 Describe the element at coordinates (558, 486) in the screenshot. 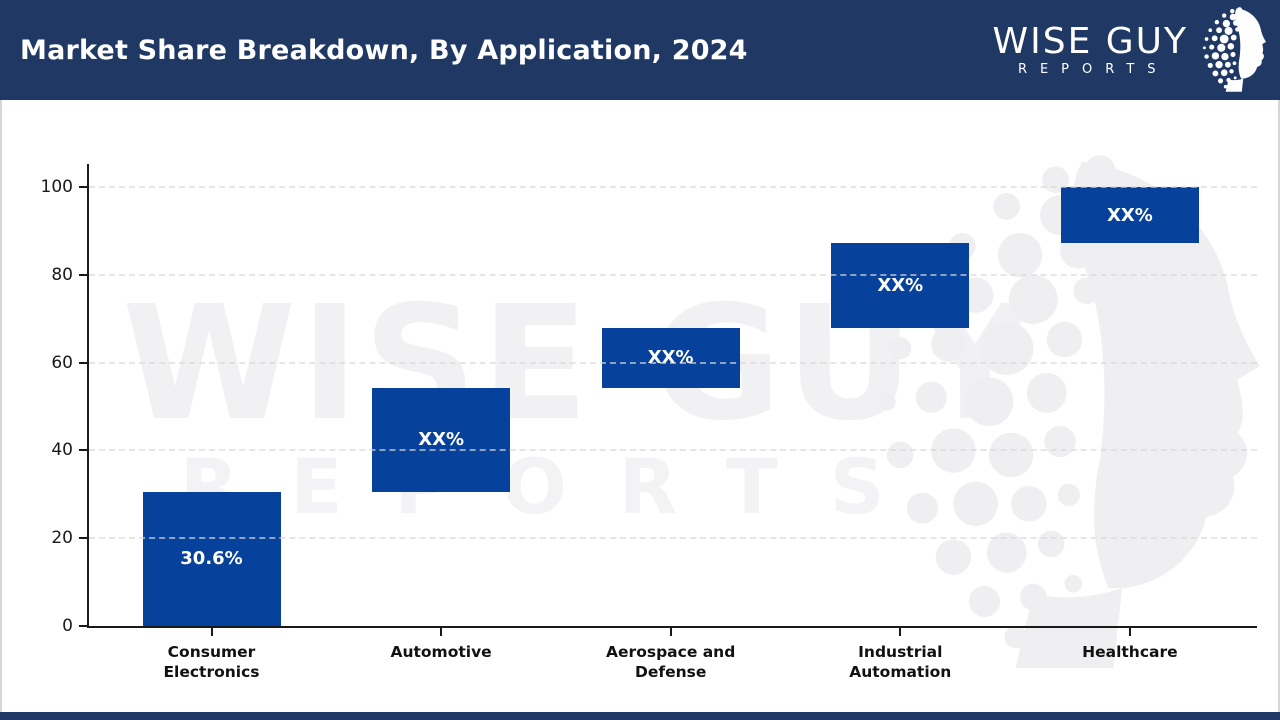

I see `watermark-subtitle: REPORTS` at that location.